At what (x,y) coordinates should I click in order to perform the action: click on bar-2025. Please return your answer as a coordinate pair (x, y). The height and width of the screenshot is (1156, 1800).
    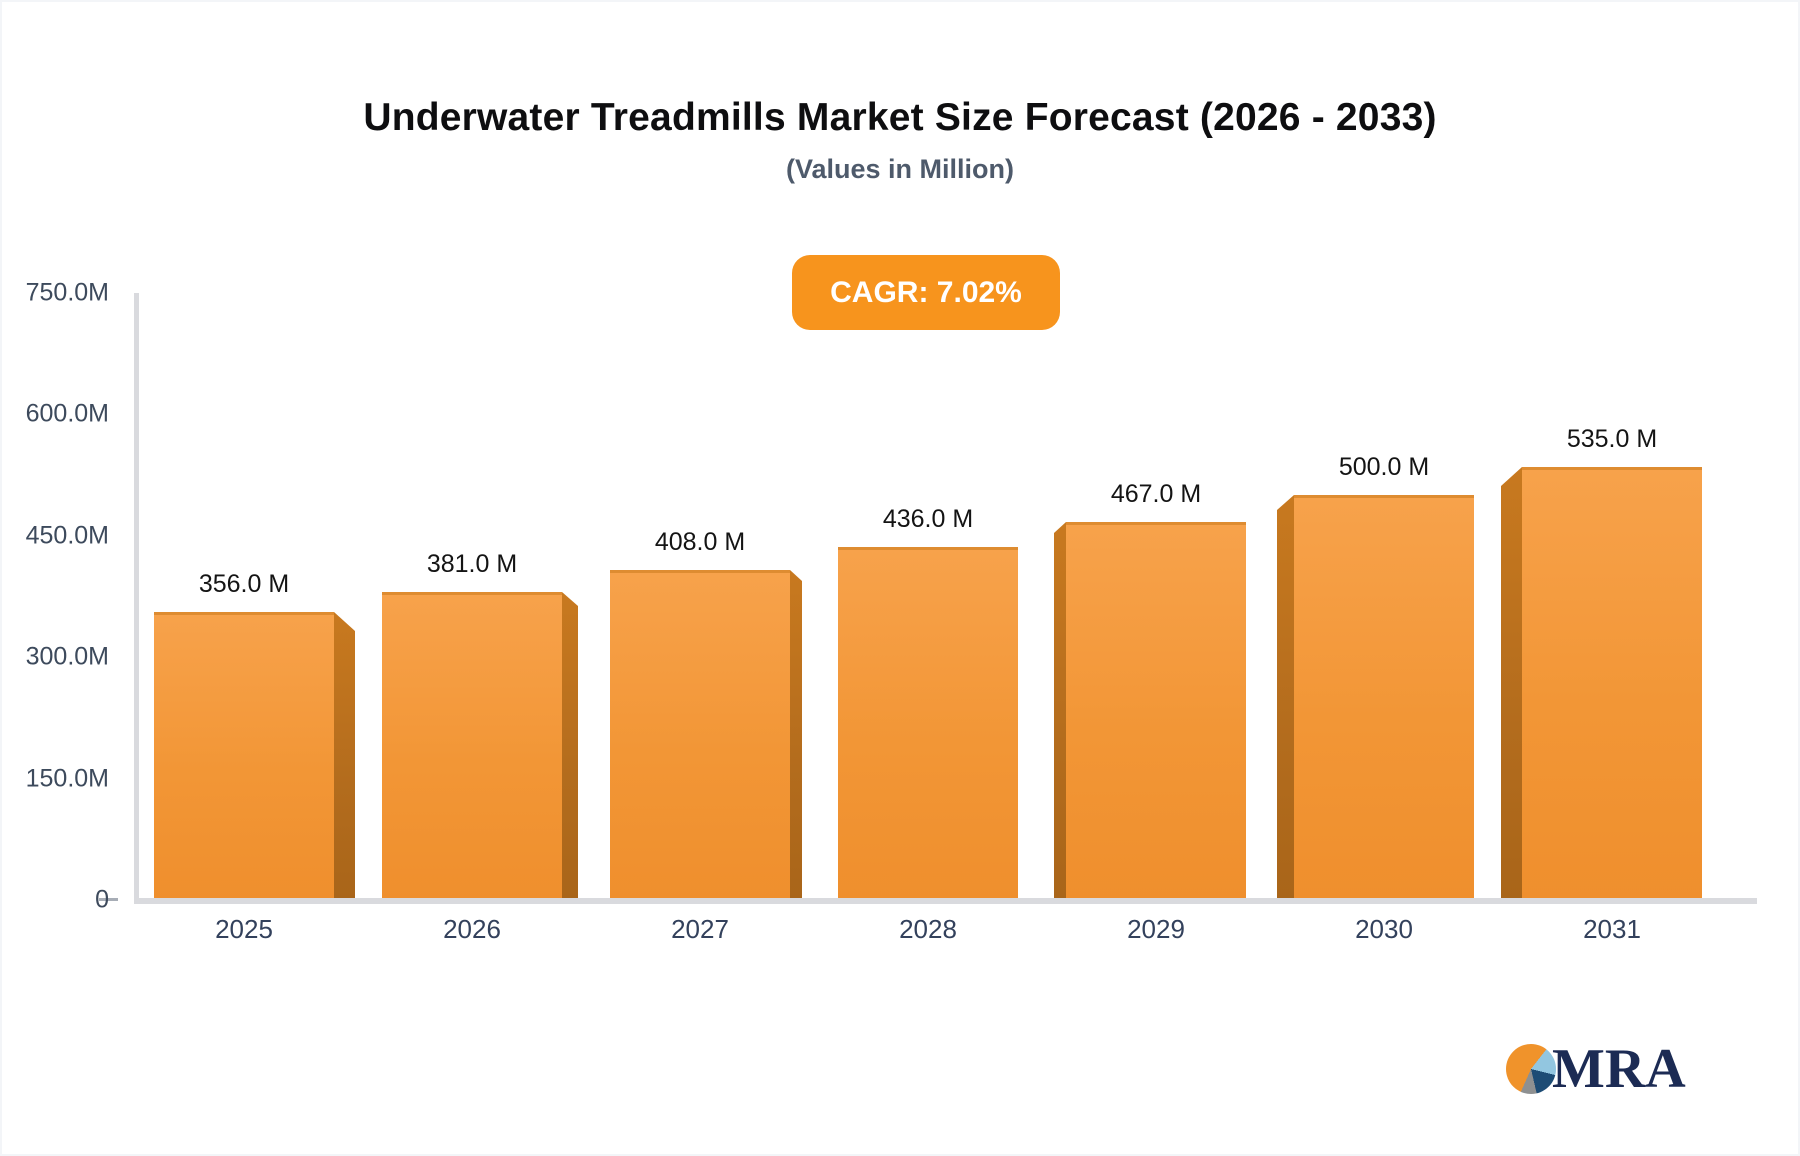
    Looking at the image, I should click on (244, 756).